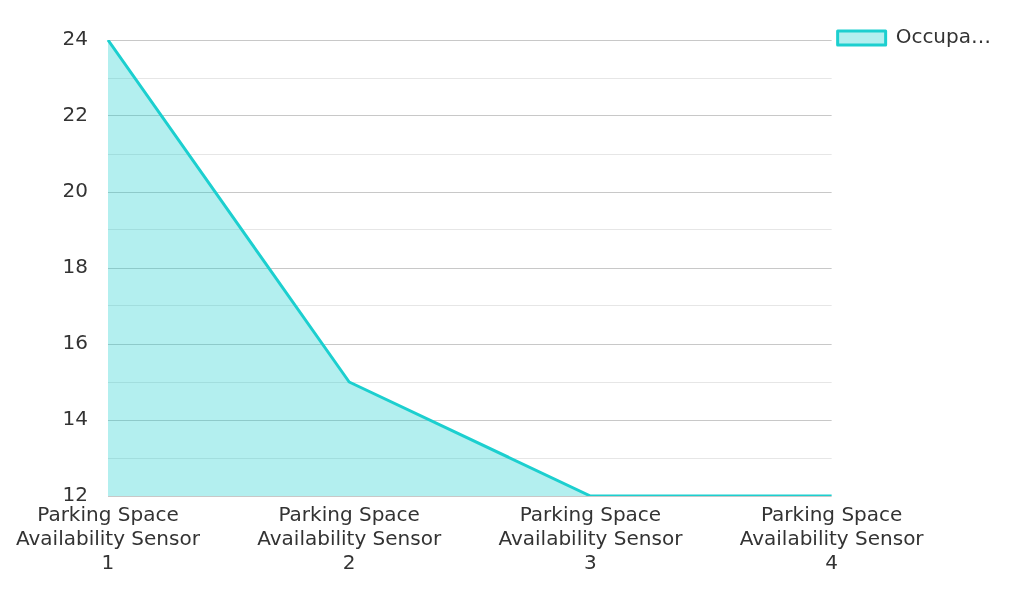 The image size is (1009, 592). I want to click on y-tick-label: 16, so click(75, 342).